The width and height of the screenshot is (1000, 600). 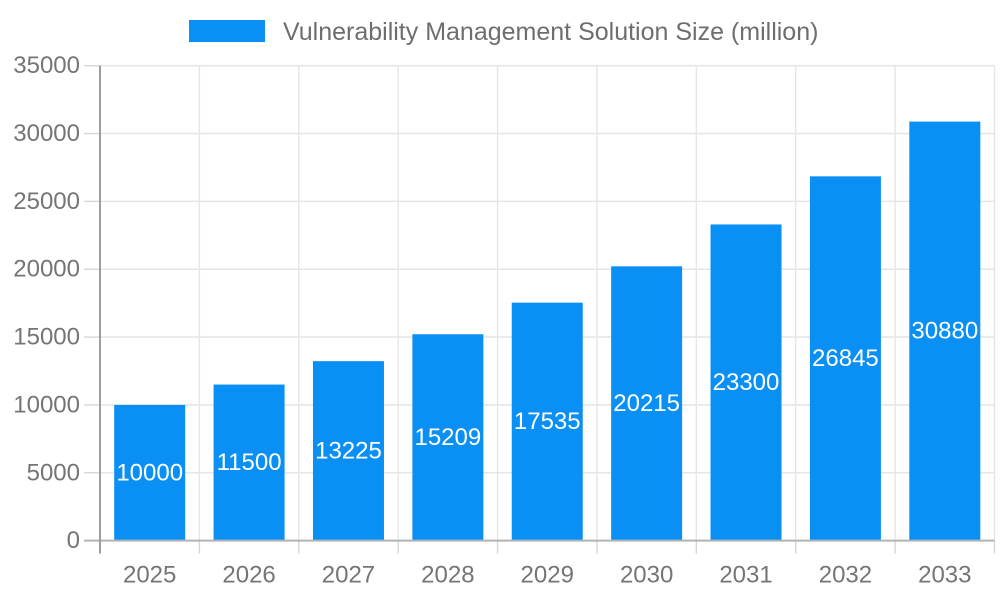 I want to click on y-axis-tick-label: 0, so click(x=73, y=540).